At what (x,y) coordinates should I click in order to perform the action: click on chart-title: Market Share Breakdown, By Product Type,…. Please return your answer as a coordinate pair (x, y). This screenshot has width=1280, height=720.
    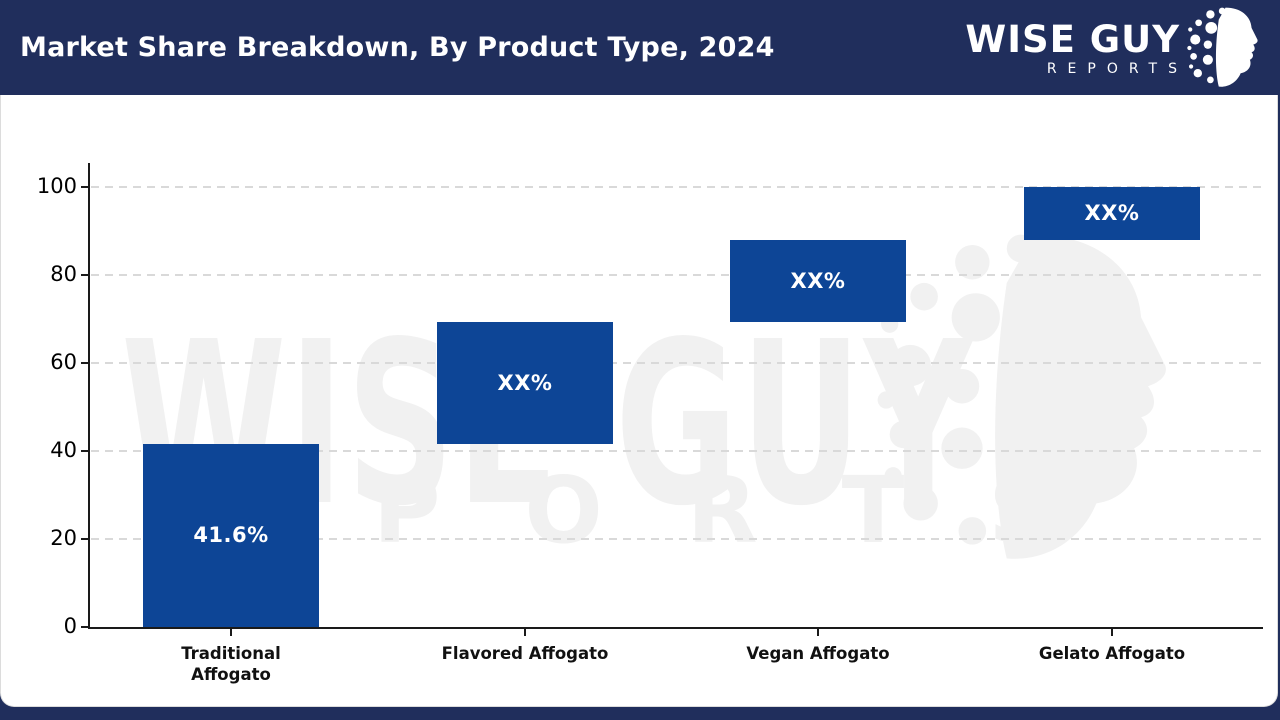
    Looking at the image, I should click on (397, 47).